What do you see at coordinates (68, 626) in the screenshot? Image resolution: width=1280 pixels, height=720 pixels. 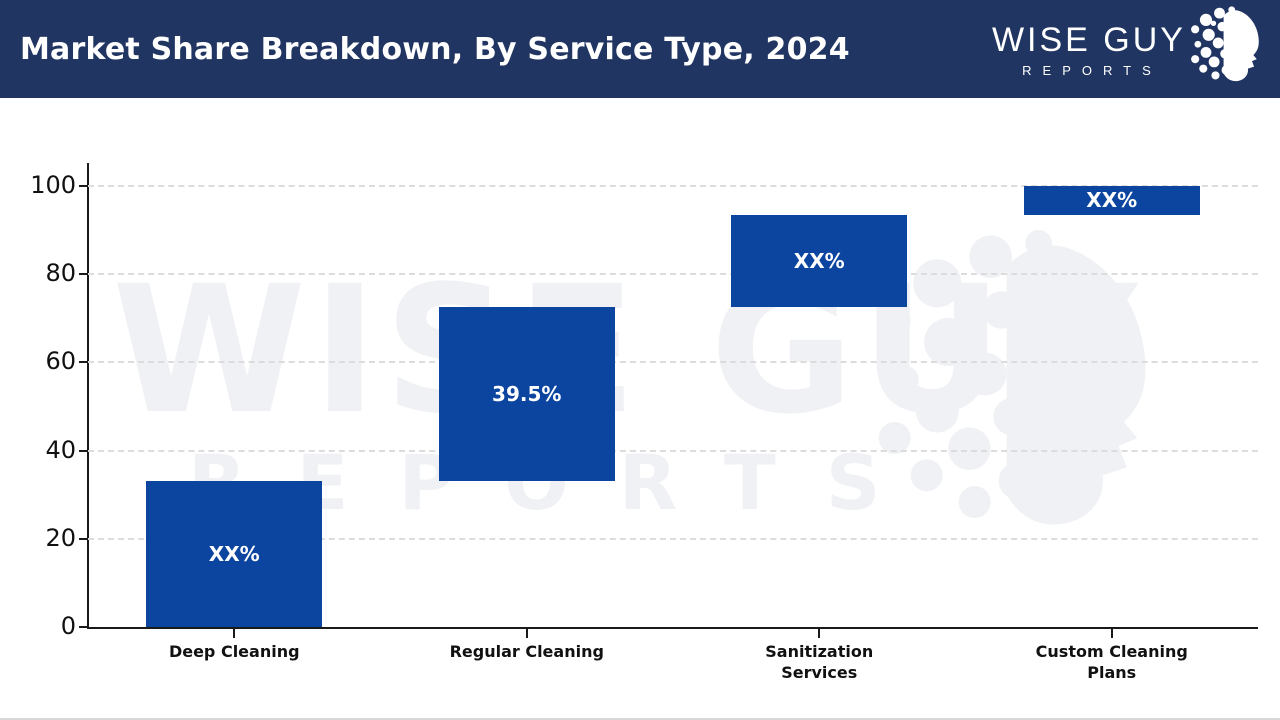 I see `y-tick-label: 0` at bounding box center [68, 626].